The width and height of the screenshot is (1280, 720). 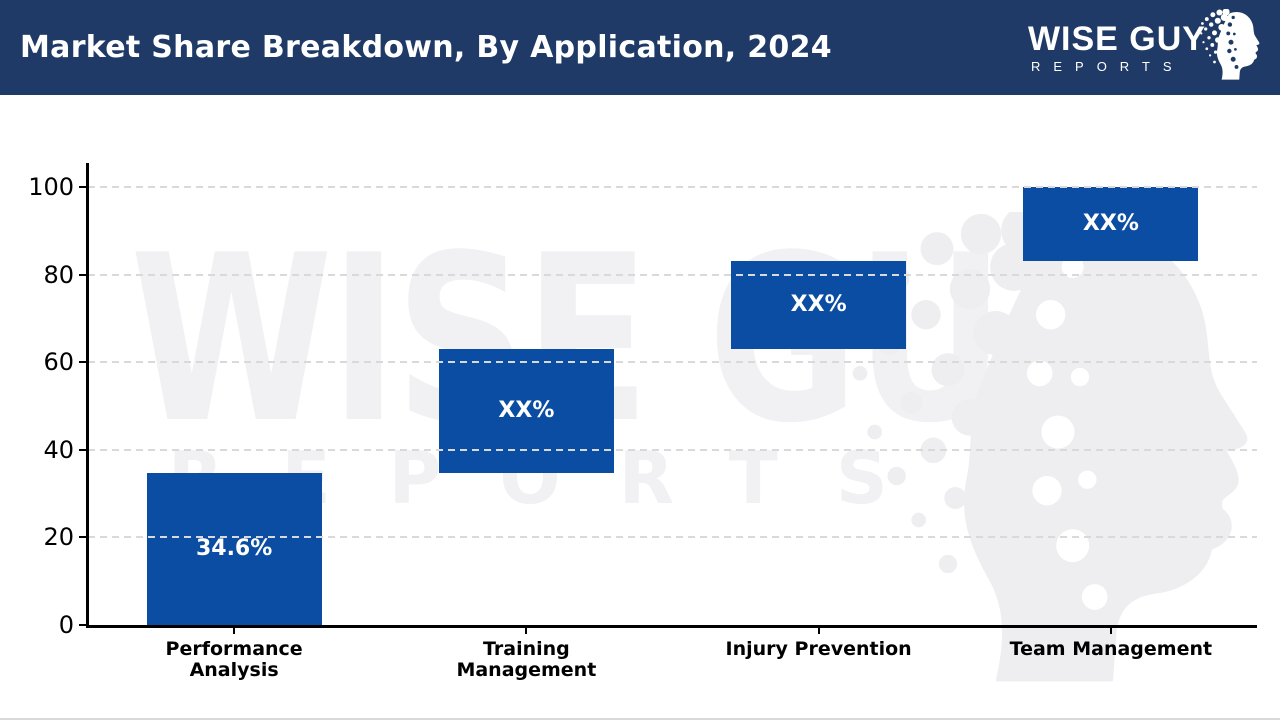 What do you see at coordinates (526, 649) in the screenshot?
I see `category-label-line: Training` at bounding box center [526, 649].